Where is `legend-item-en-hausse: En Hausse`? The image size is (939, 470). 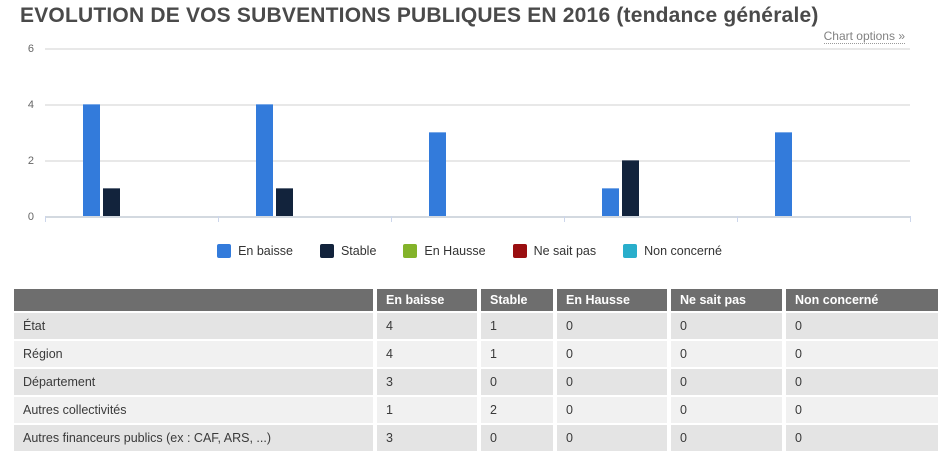
legend-item-en-hausse: En Hausse is located at coordinates (444, 251).